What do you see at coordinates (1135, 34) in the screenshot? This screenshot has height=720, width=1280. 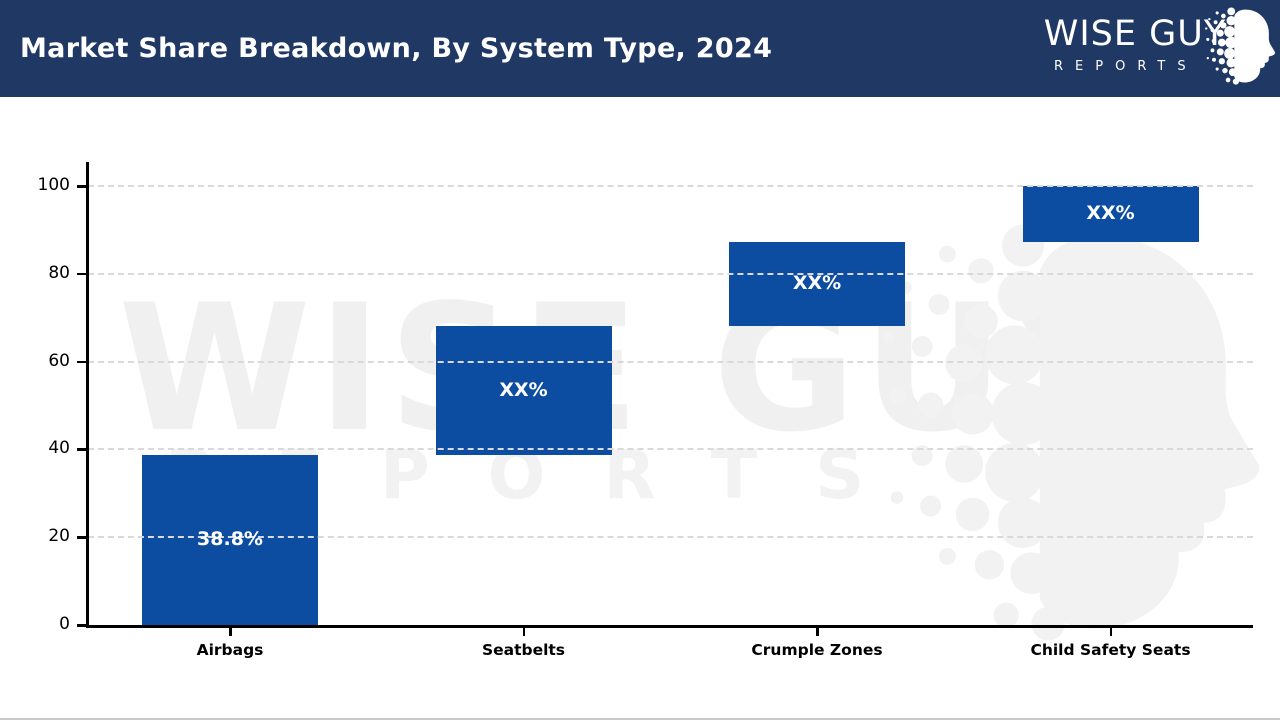 I see `logo-wordmark: WISE GUY` at bounding box center [1135, 34].